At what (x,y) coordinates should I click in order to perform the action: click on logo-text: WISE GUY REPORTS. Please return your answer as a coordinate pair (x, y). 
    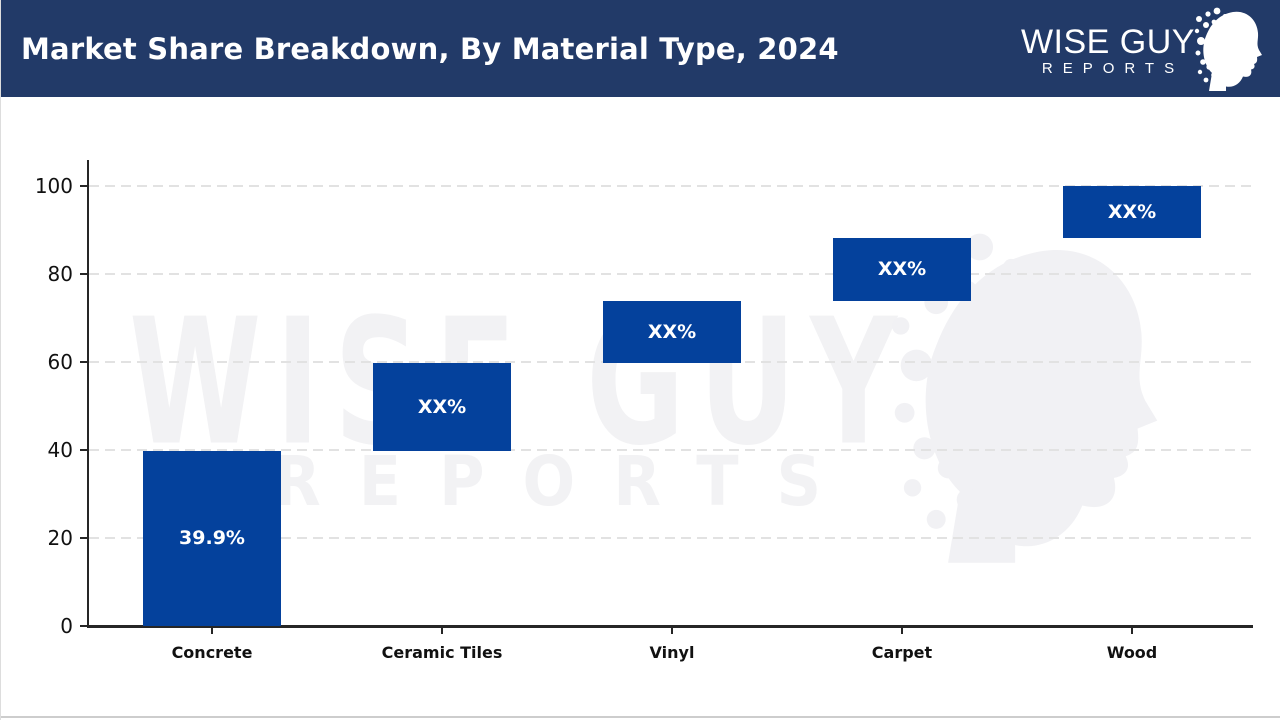
    Looking at the image, I should click on (1108, 51).